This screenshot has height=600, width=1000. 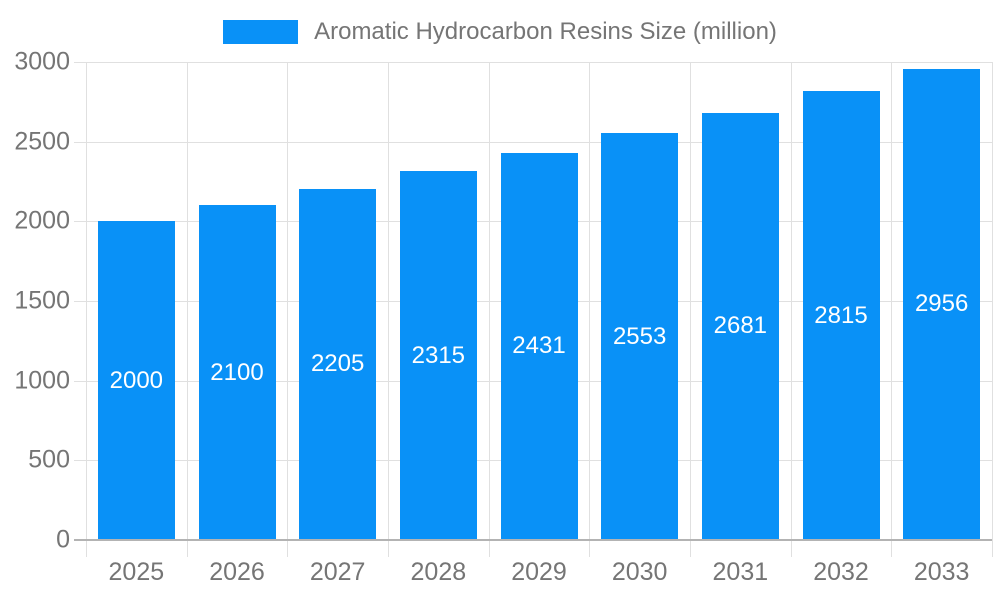 I want to click on bar-value-label: 2431, so click(x=539, y=346).